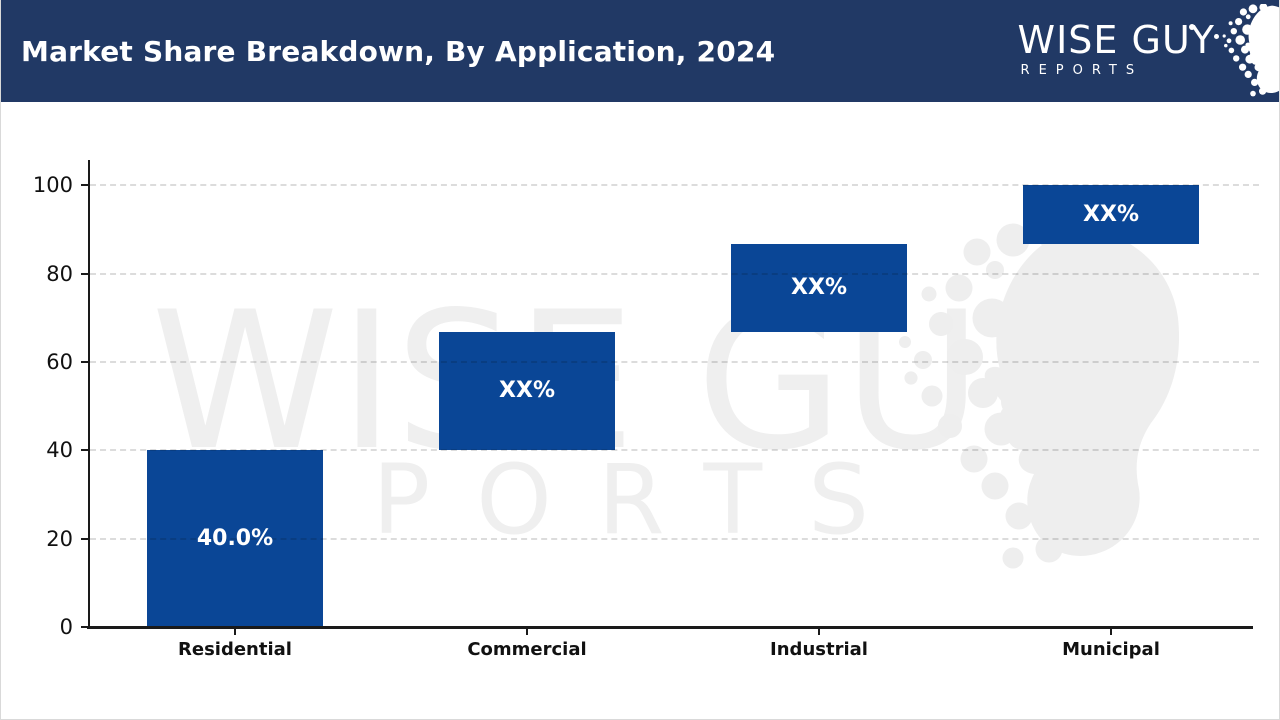 Image resolution: width=1280 pixels, height=720 pixels. What do you see at coordinates (59, 361) in the screenshot?
I see `y-tick-label: 60` at bounding box center [59, 361].